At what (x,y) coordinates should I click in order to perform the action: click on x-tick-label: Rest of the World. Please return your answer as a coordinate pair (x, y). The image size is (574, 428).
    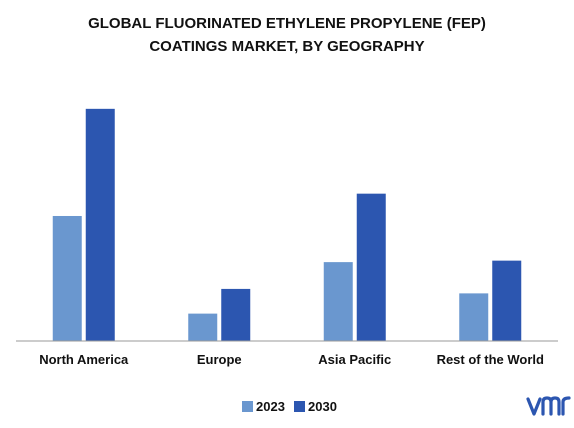
    Looking at the image, I should click on (490, 359).